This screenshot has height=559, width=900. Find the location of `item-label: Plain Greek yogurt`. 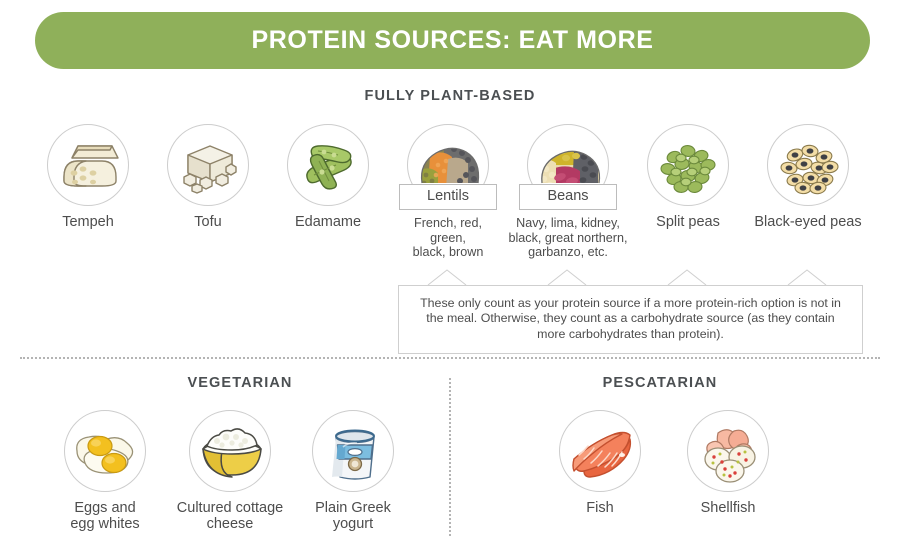

item-label: Plain Greek yogurt is located at coordinates (353, 516).